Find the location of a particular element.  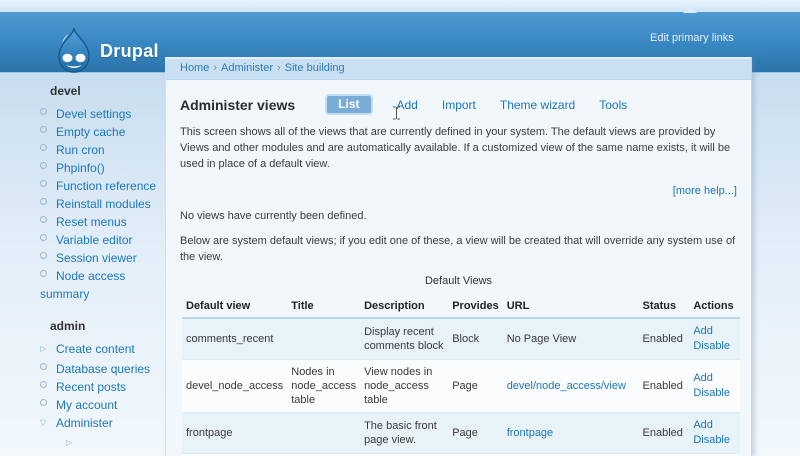

sidebar-item-node-access-summary: Node access summary is located at coordinates (103, 285).